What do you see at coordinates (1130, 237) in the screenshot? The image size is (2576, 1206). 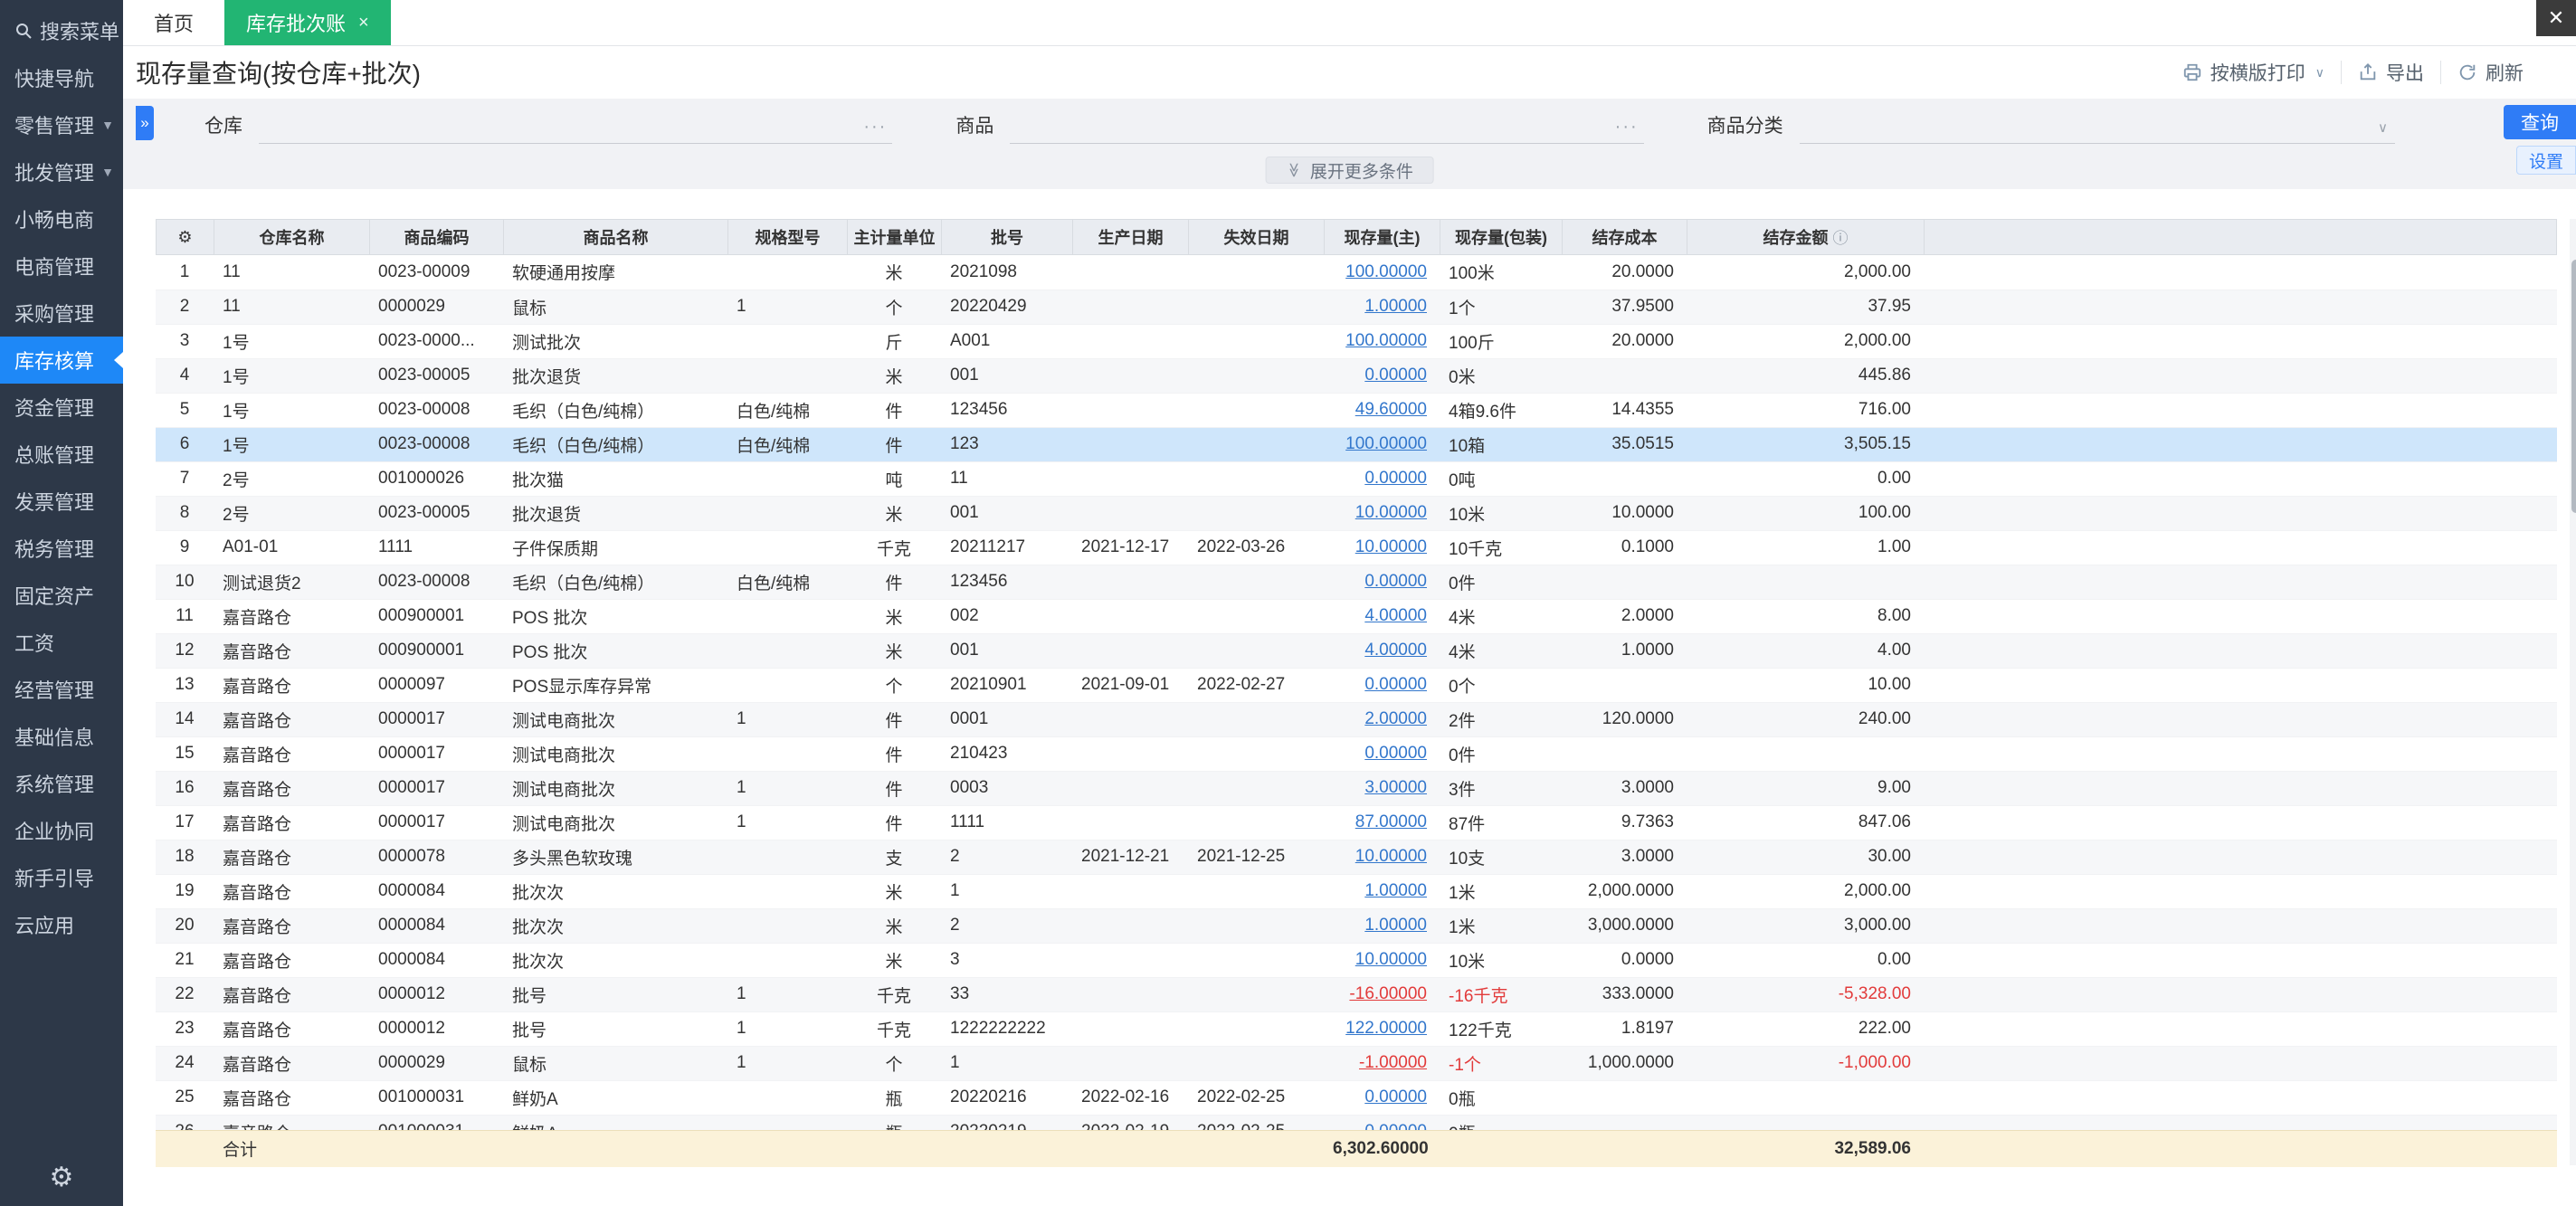 I see `column-header-production-date: 生产日期` at bounding box center [1130, 237].